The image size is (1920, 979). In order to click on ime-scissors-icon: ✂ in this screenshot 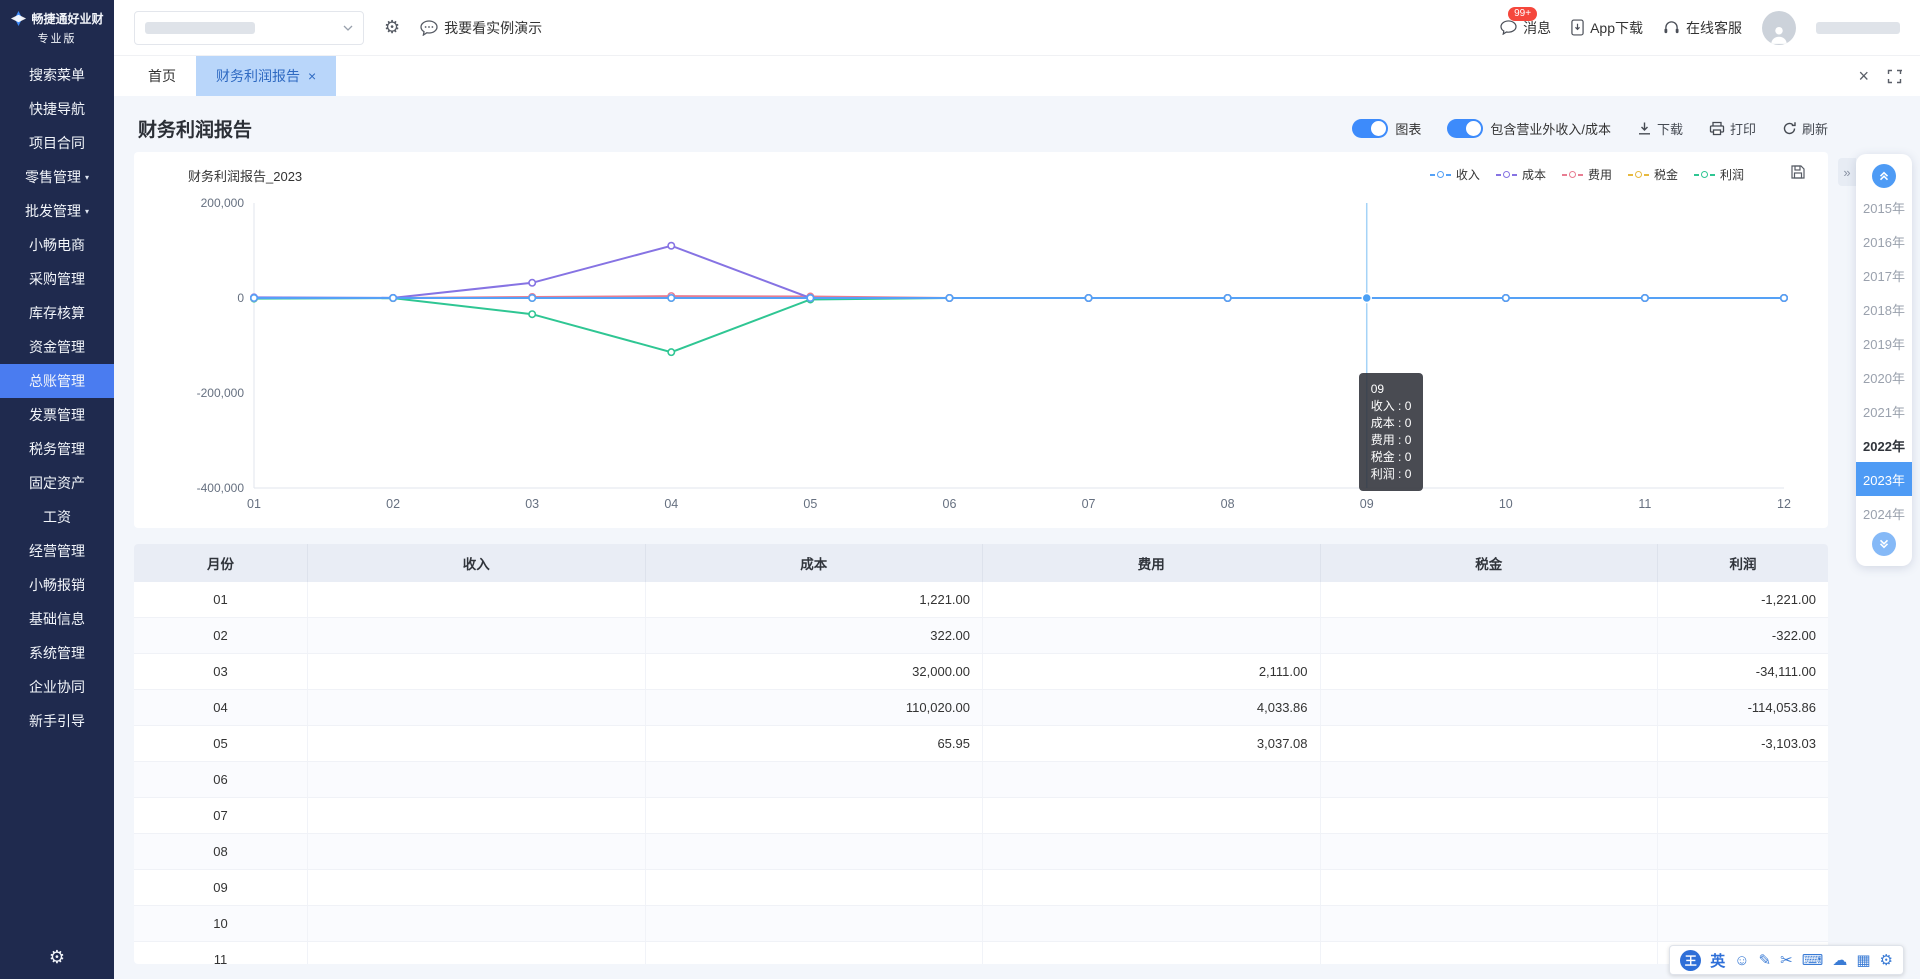, I will do `click(1786, 960)`.